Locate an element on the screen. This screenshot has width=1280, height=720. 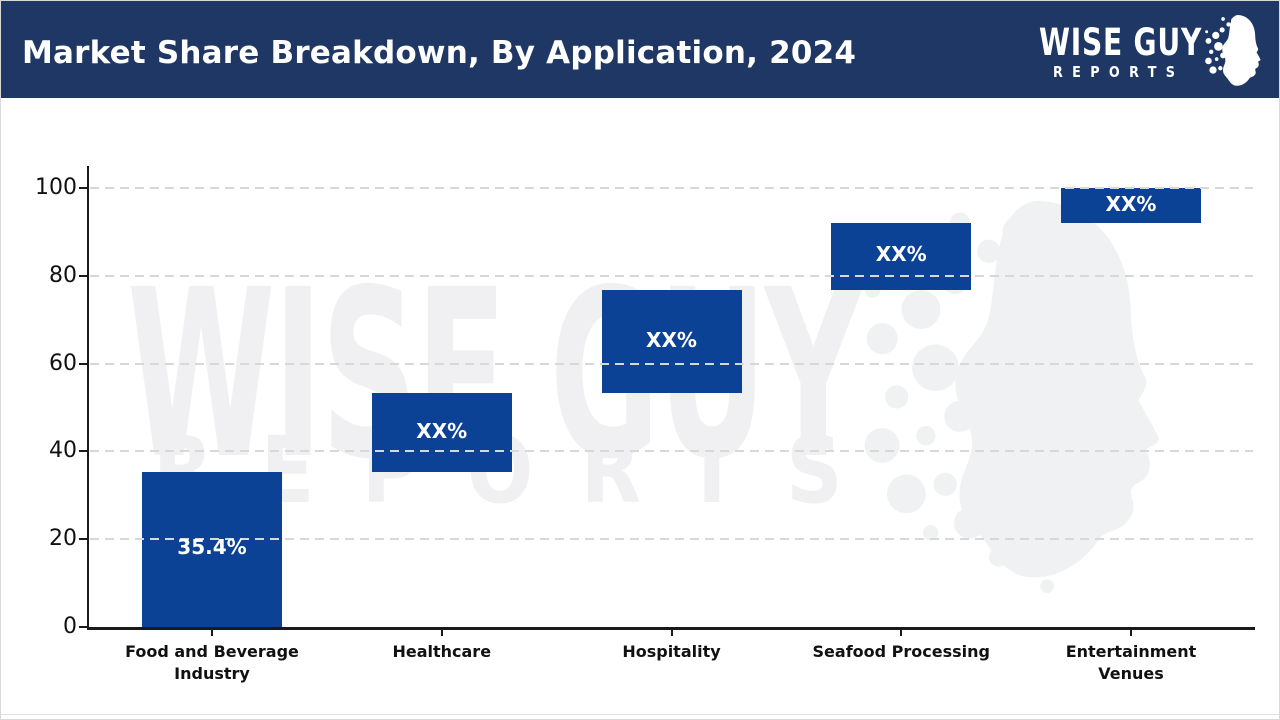
x-category-label: Entertainment Venues is located at coordinates (1131, 662).